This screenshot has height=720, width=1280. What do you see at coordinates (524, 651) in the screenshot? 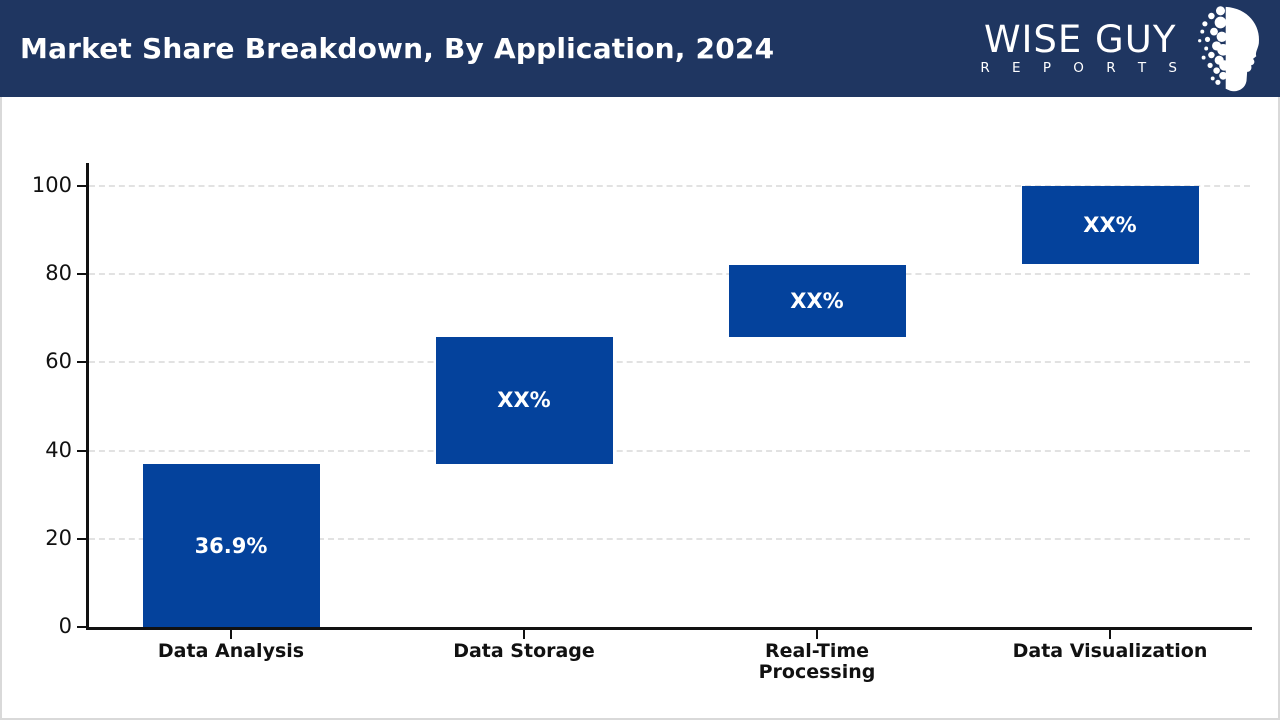
I see `x-category-label-data-storage: Data Storage` at bounding box center [524, 651].